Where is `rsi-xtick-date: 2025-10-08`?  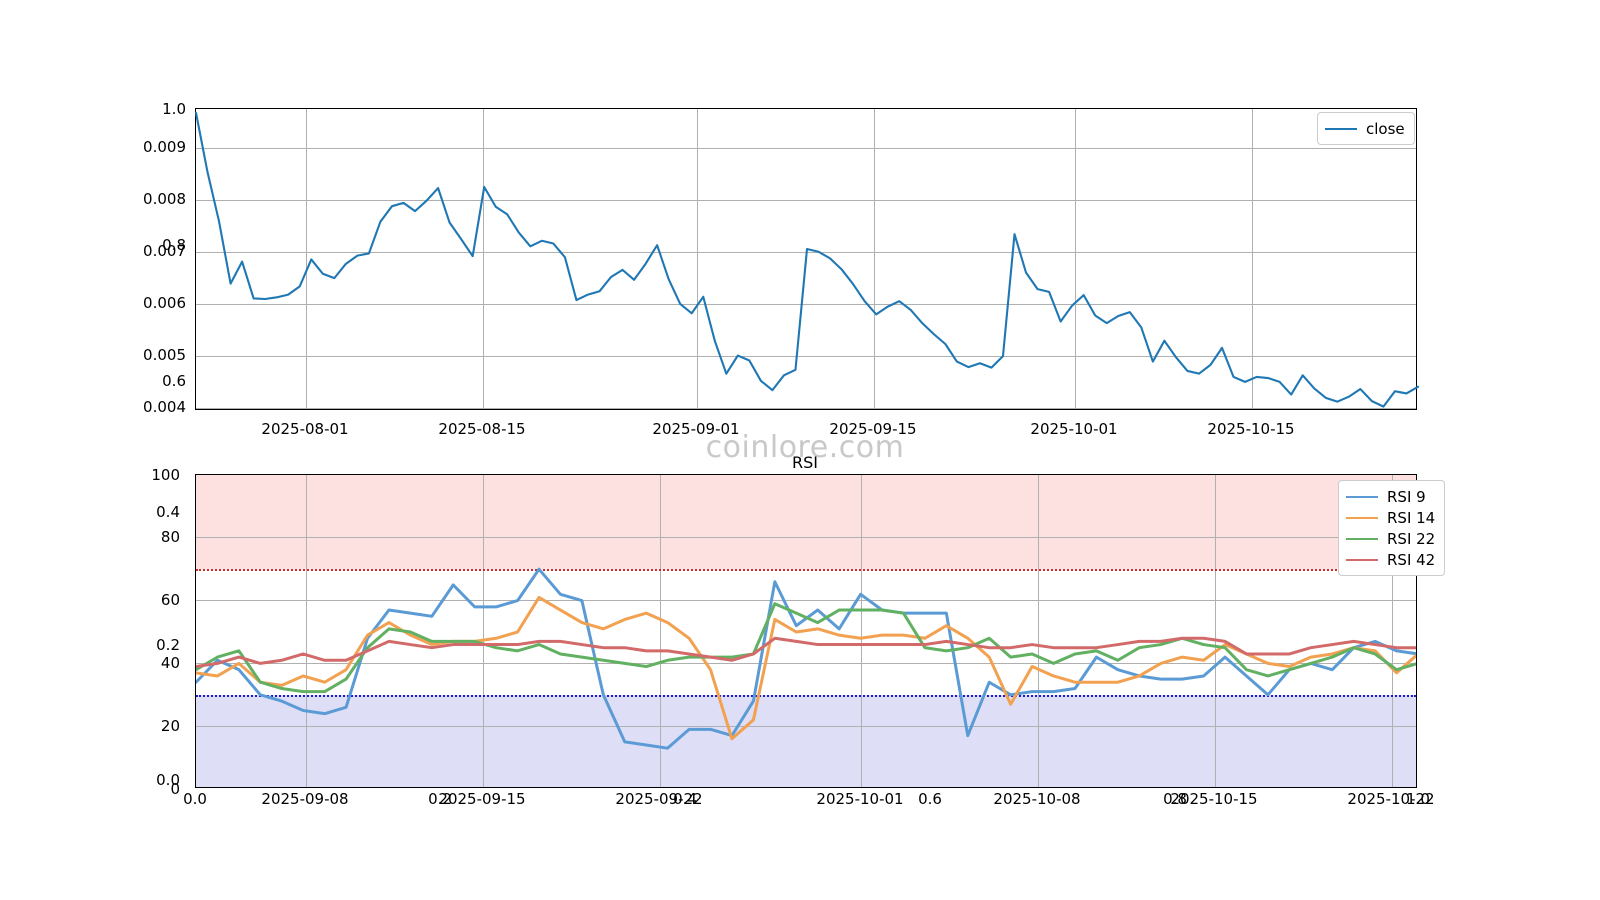 rsi-xtick-date: 2025-10-08 is located at coordinates (1037, 799).